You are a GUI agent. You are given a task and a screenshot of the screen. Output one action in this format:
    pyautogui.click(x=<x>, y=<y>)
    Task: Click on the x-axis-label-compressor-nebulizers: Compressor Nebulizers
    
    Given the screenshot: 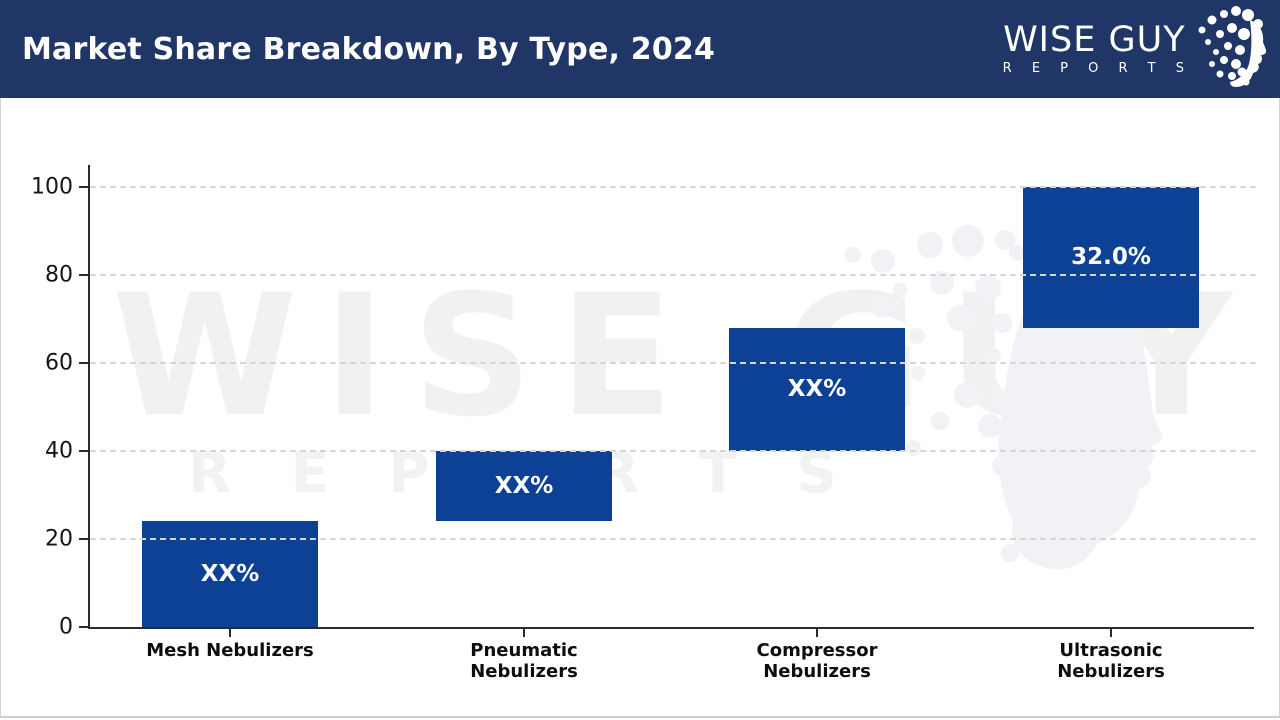 What is the action you would take?
    pyautogui.click(x=817, y=661)
    